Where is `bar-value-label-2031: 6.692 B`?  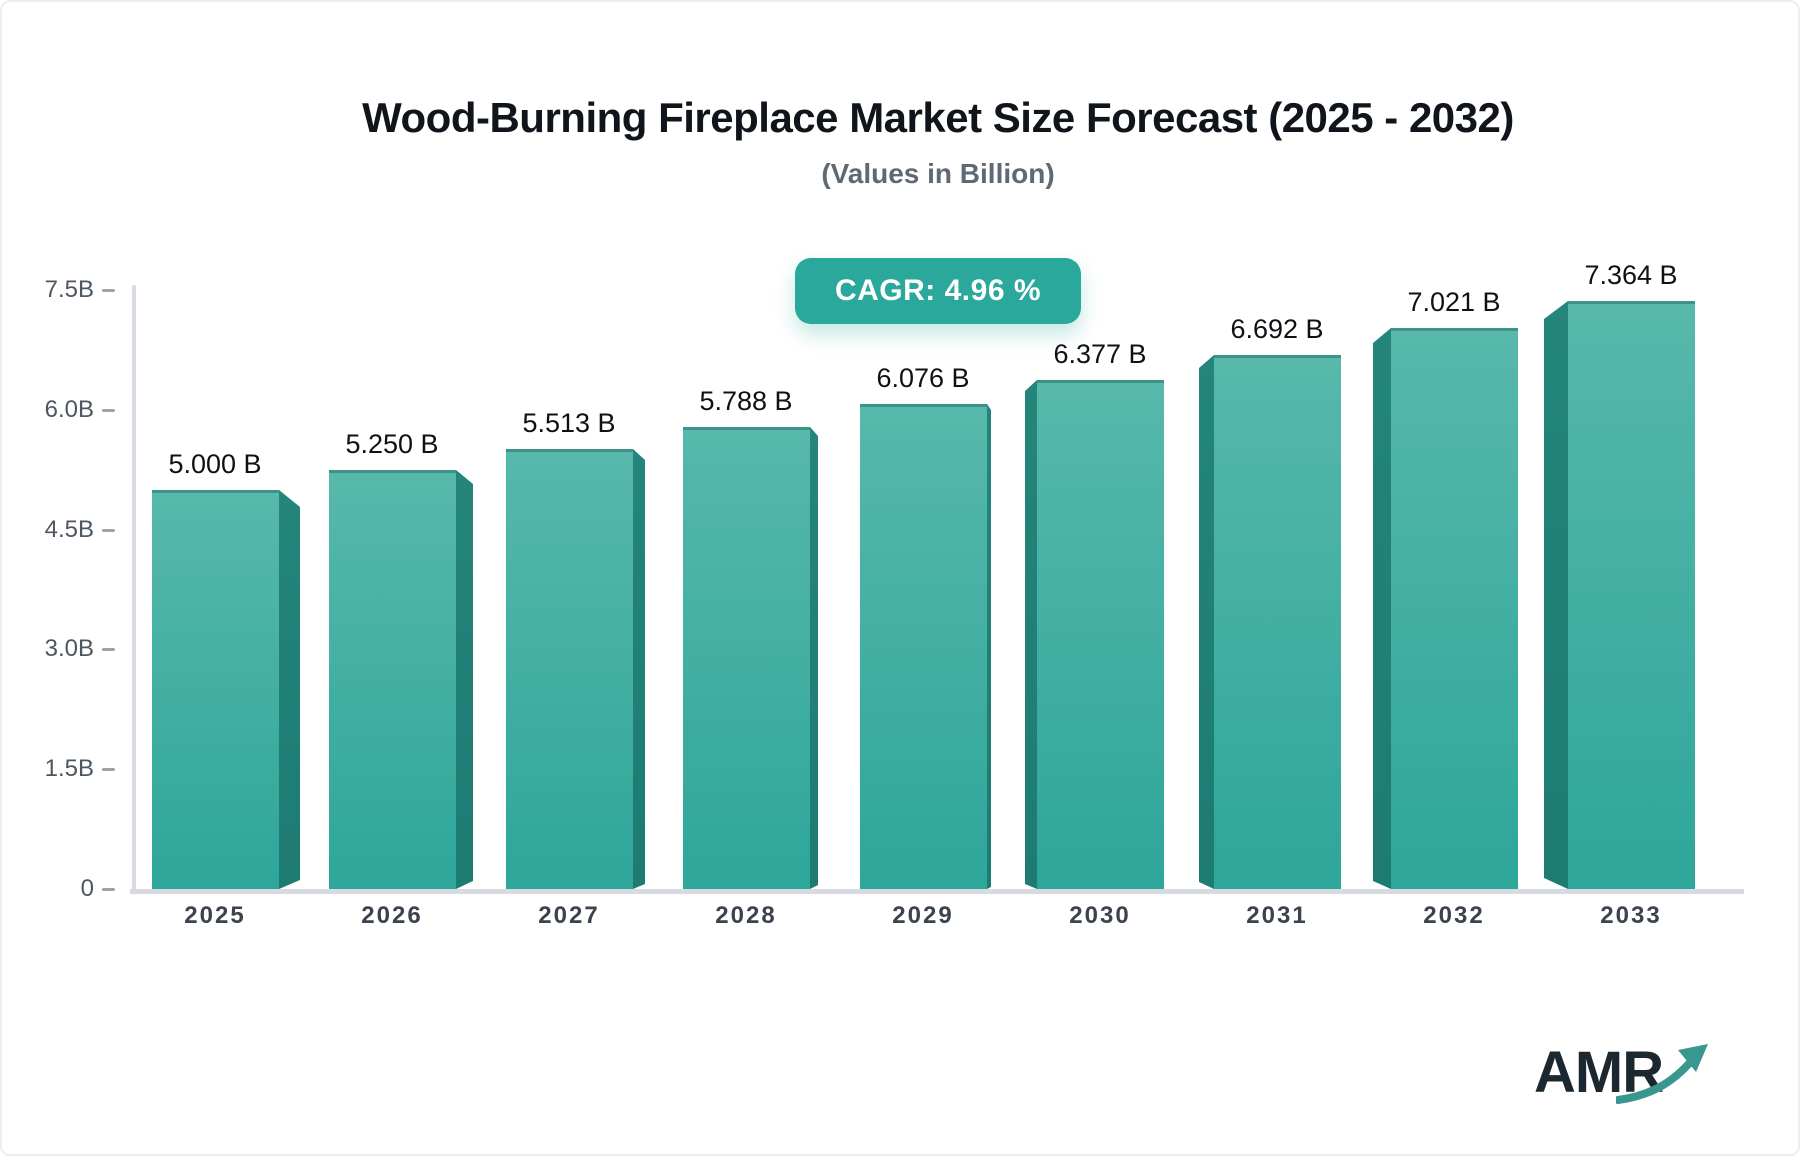 bar-value-label-2031: 6.692 B is located at coordinates (1277, 329).